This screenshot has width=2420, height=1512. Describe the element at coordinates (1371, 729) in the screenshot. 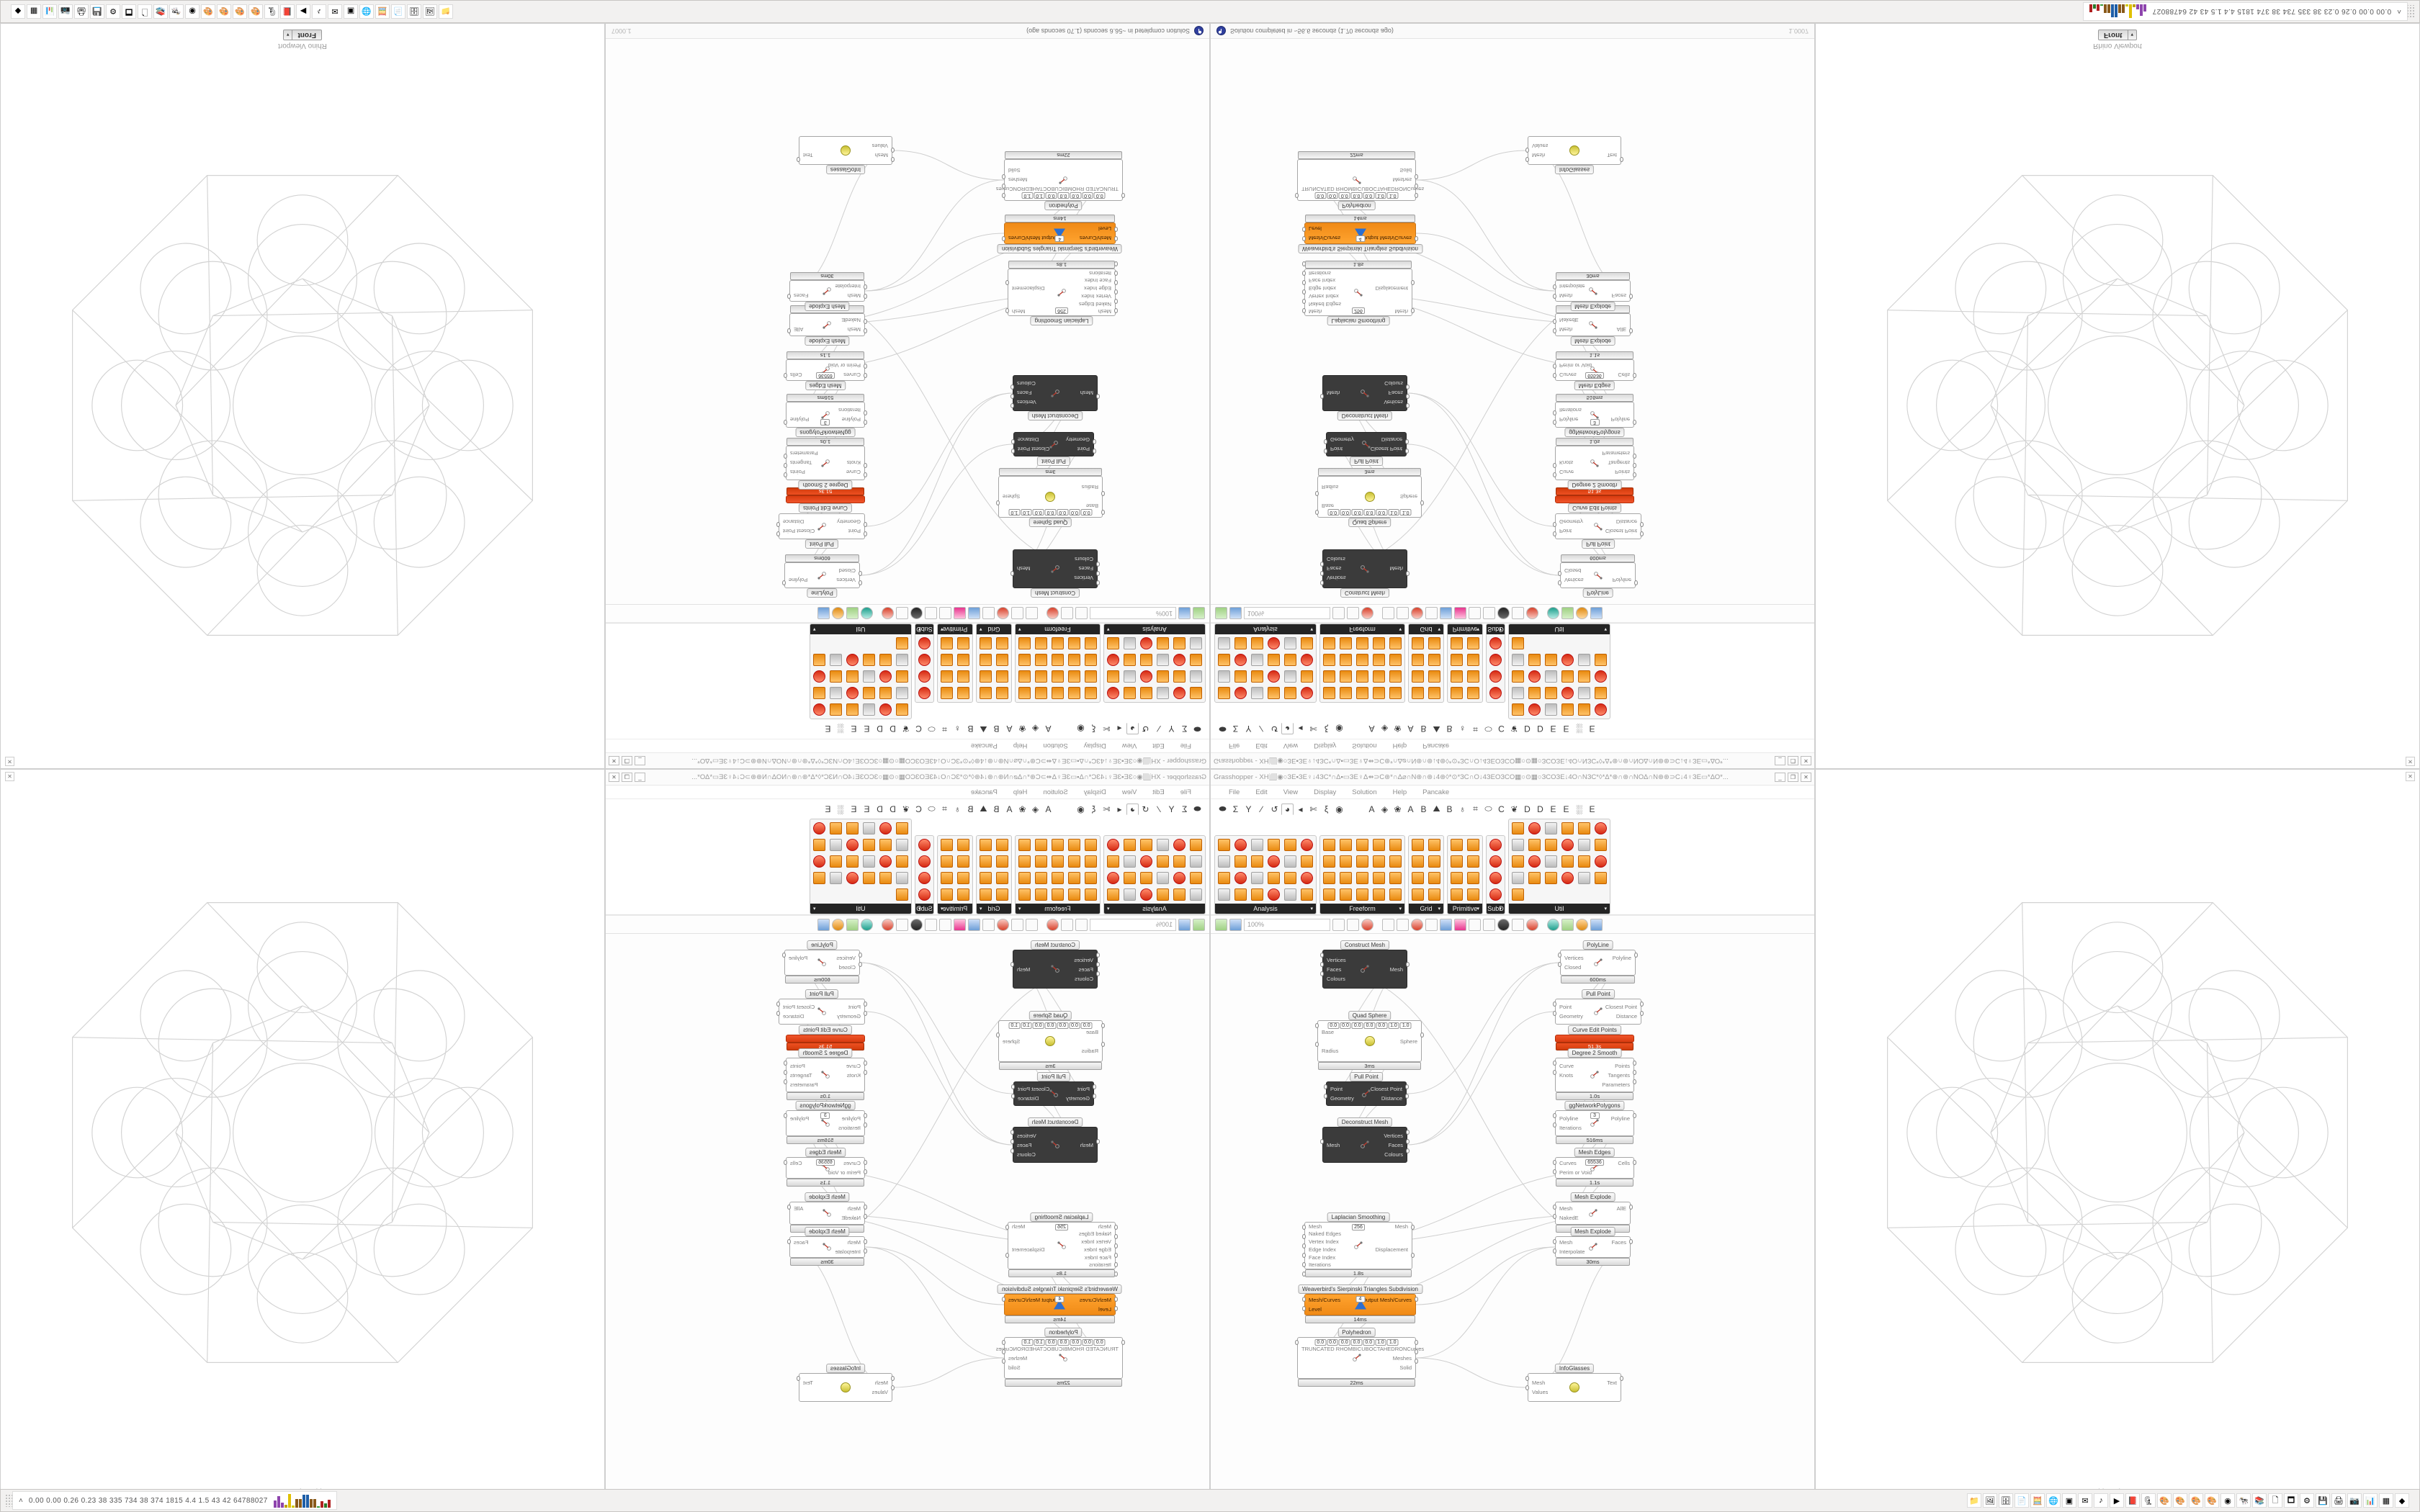

I see `ribbon-tab-glyph-0: A` at that location.